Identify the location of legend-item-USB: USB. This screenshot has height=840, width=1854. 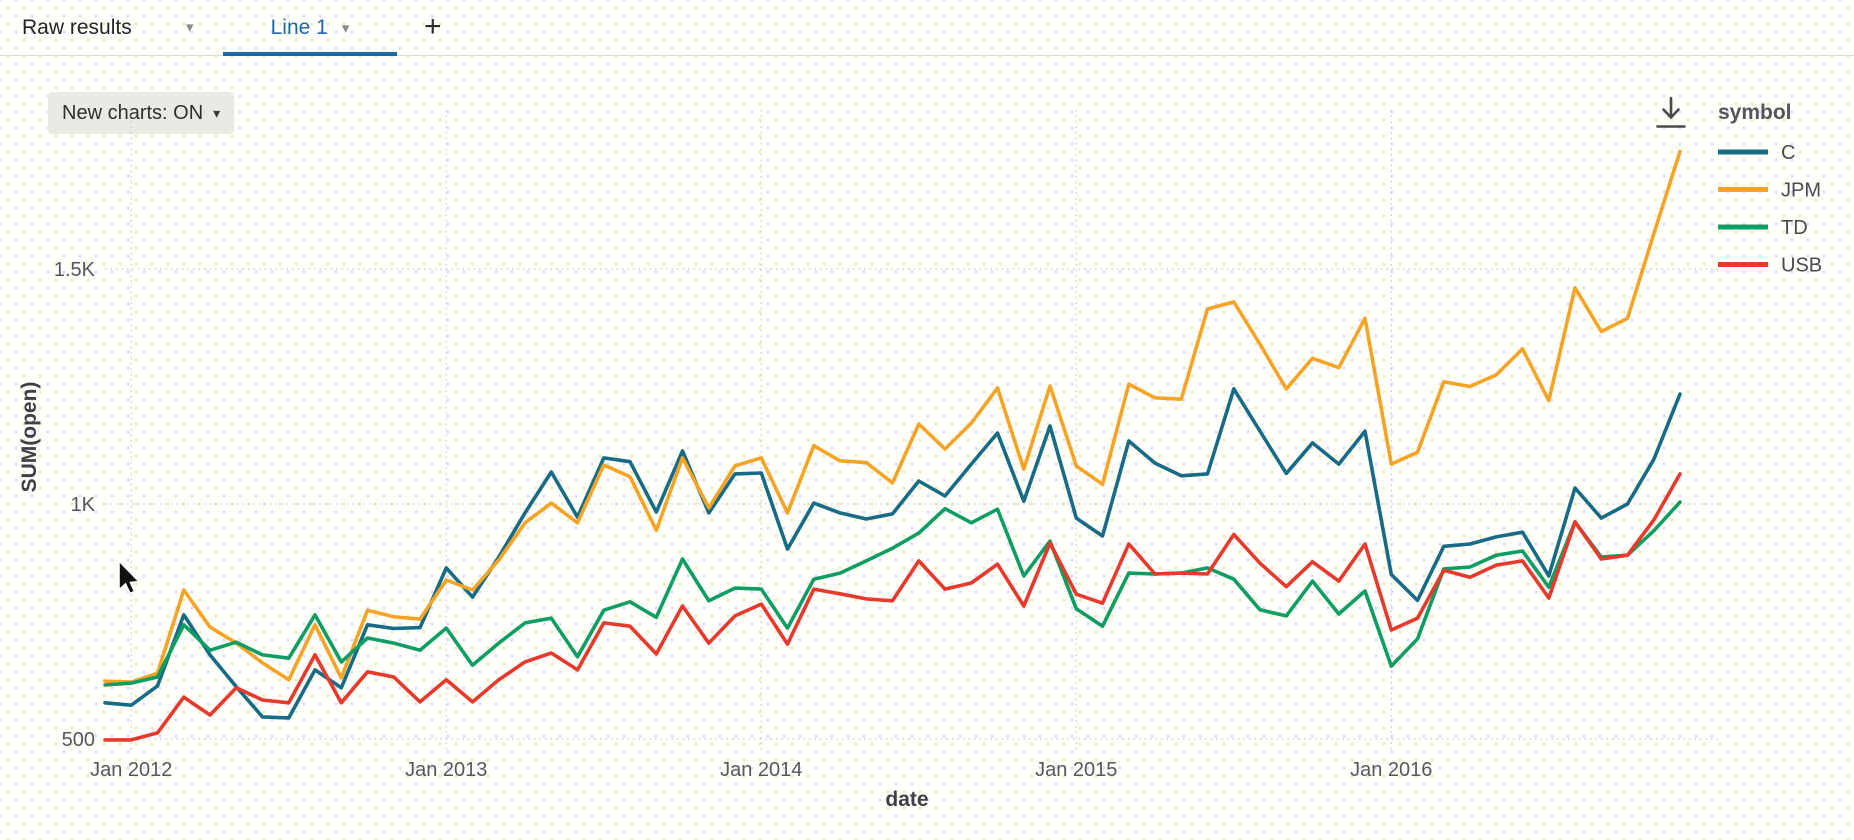
(1770, 266).